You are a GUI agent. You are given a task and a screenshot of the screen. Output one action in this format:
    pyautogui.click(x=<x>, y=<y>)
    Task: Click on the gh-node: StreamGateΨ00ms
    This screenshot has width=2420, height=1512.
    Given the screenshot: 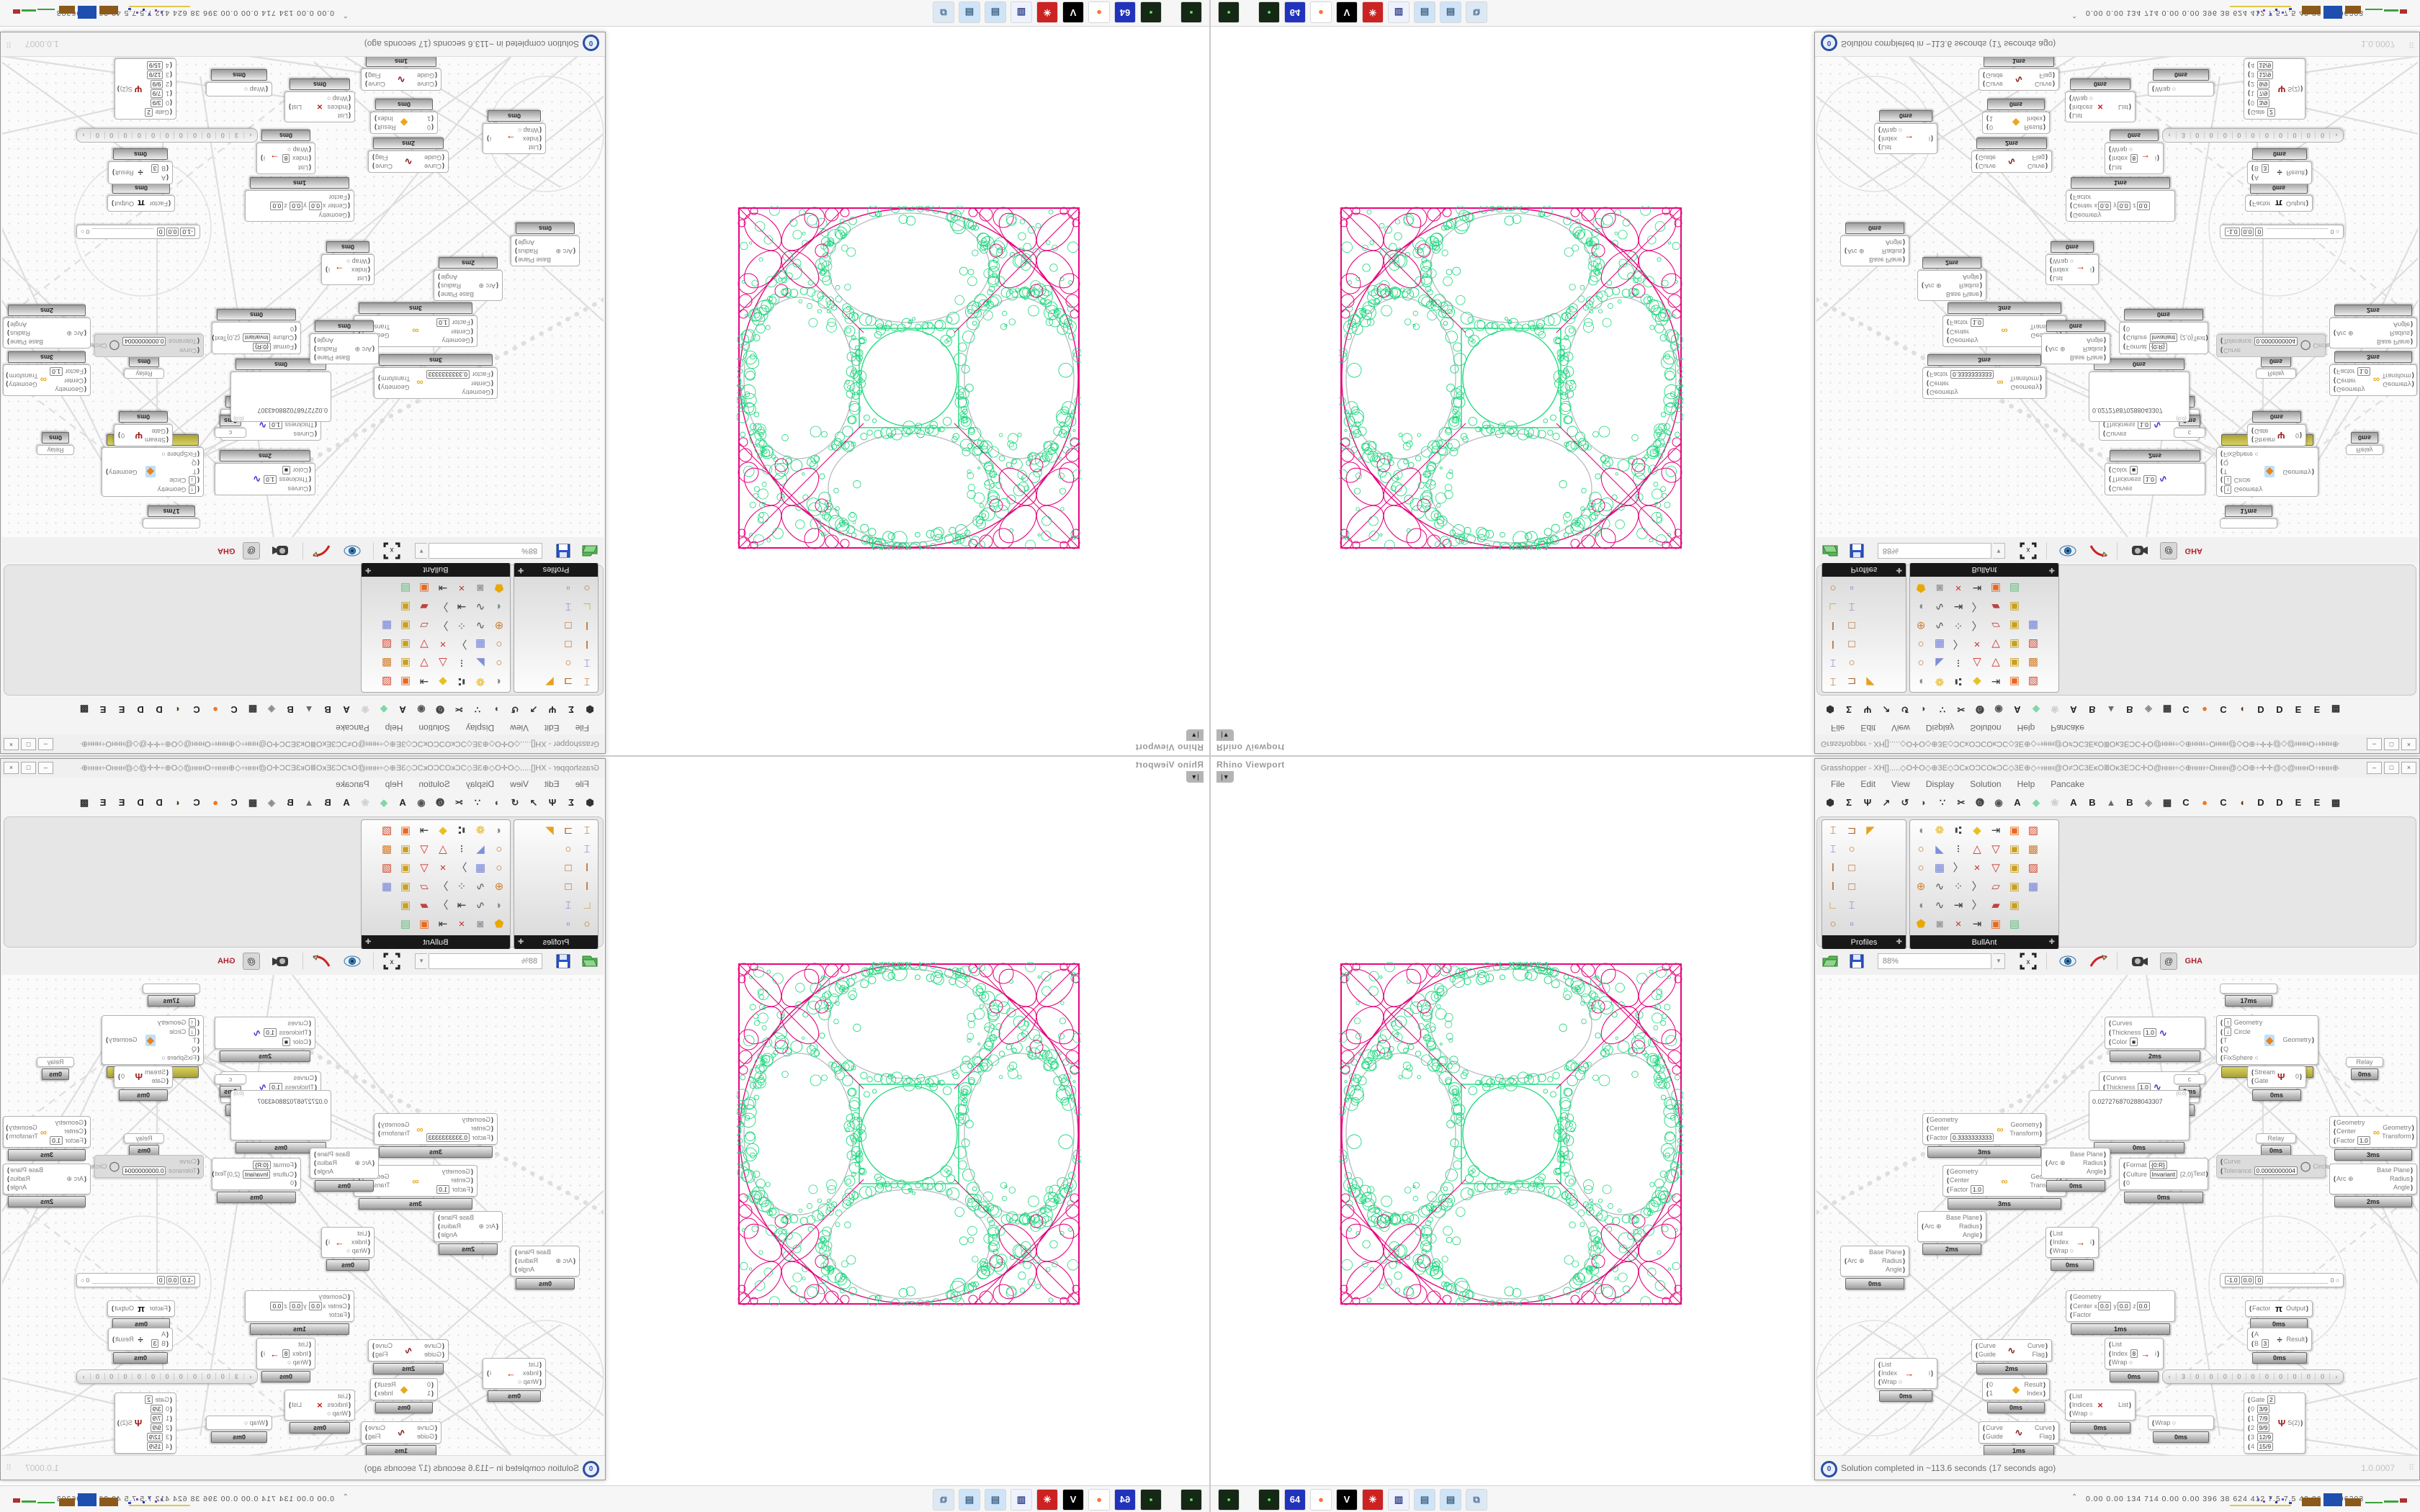 What is the action you would take?
    pyautogui.click(x=143, y=428)
    